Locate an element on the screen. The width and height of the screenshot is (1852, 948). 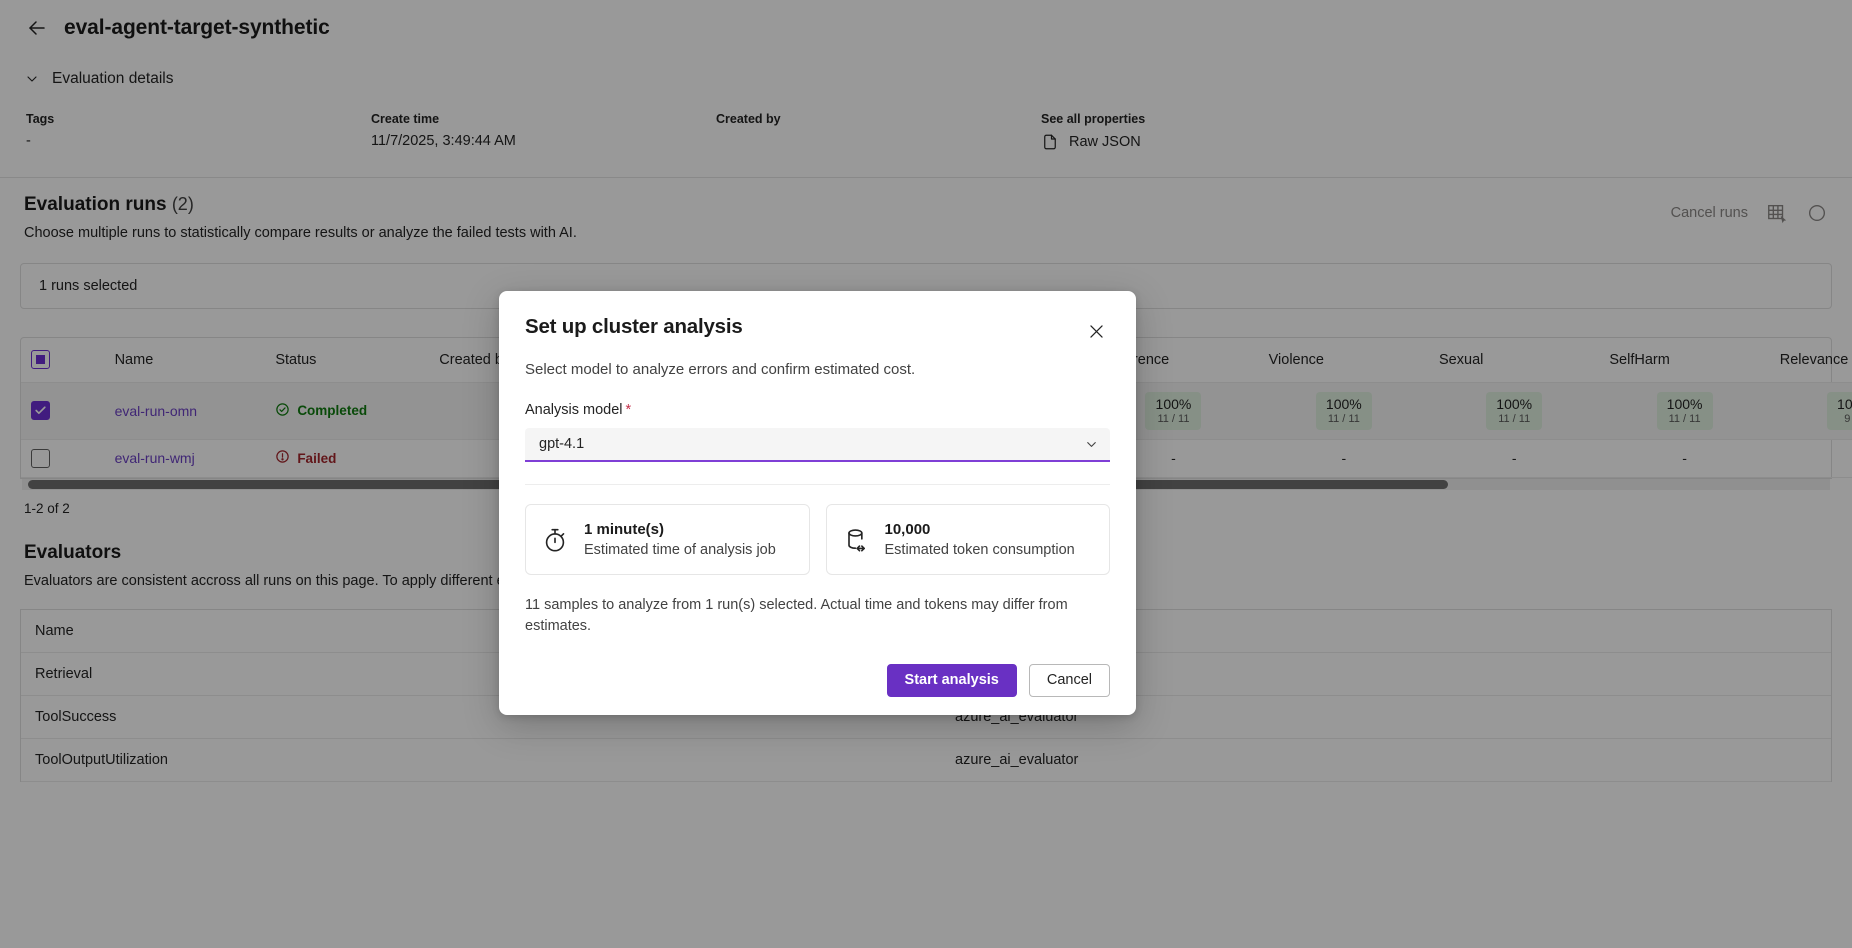
estimated-tokens-label: Estimated token consumption is located at coordinates (979, 550).